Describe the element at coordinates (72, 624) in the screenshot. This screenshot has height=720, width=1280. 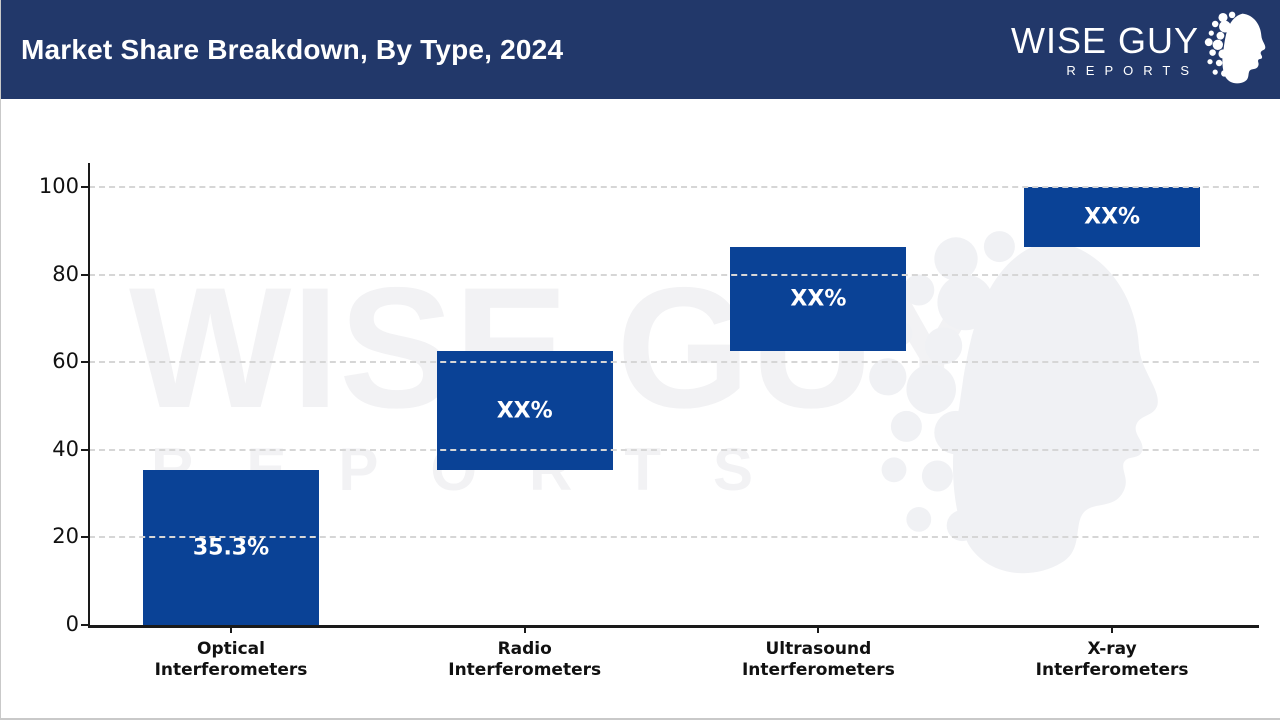
I see `y-tick-label-0: 0` at that location.